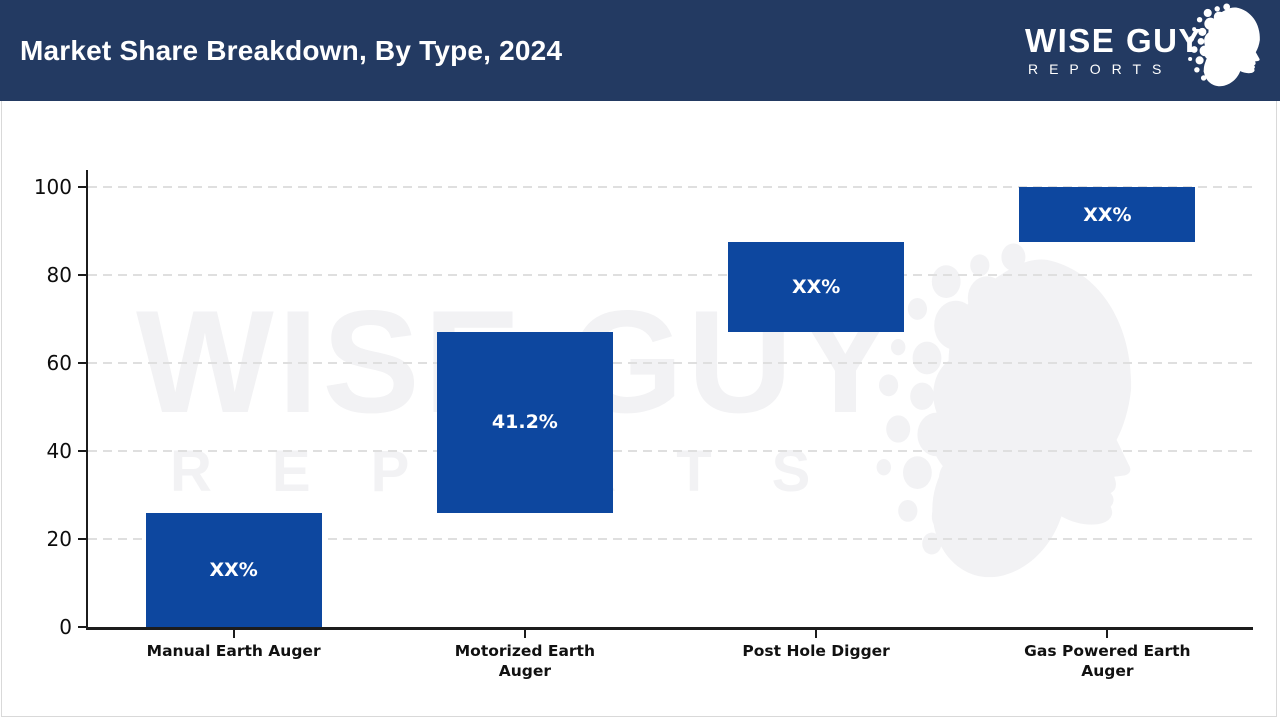 This screenshot has height=720, width=1280. What do you see at coordinates (670, 275) in the screenshot?
I see `gridline-y80` at bounding box center [670, 275].